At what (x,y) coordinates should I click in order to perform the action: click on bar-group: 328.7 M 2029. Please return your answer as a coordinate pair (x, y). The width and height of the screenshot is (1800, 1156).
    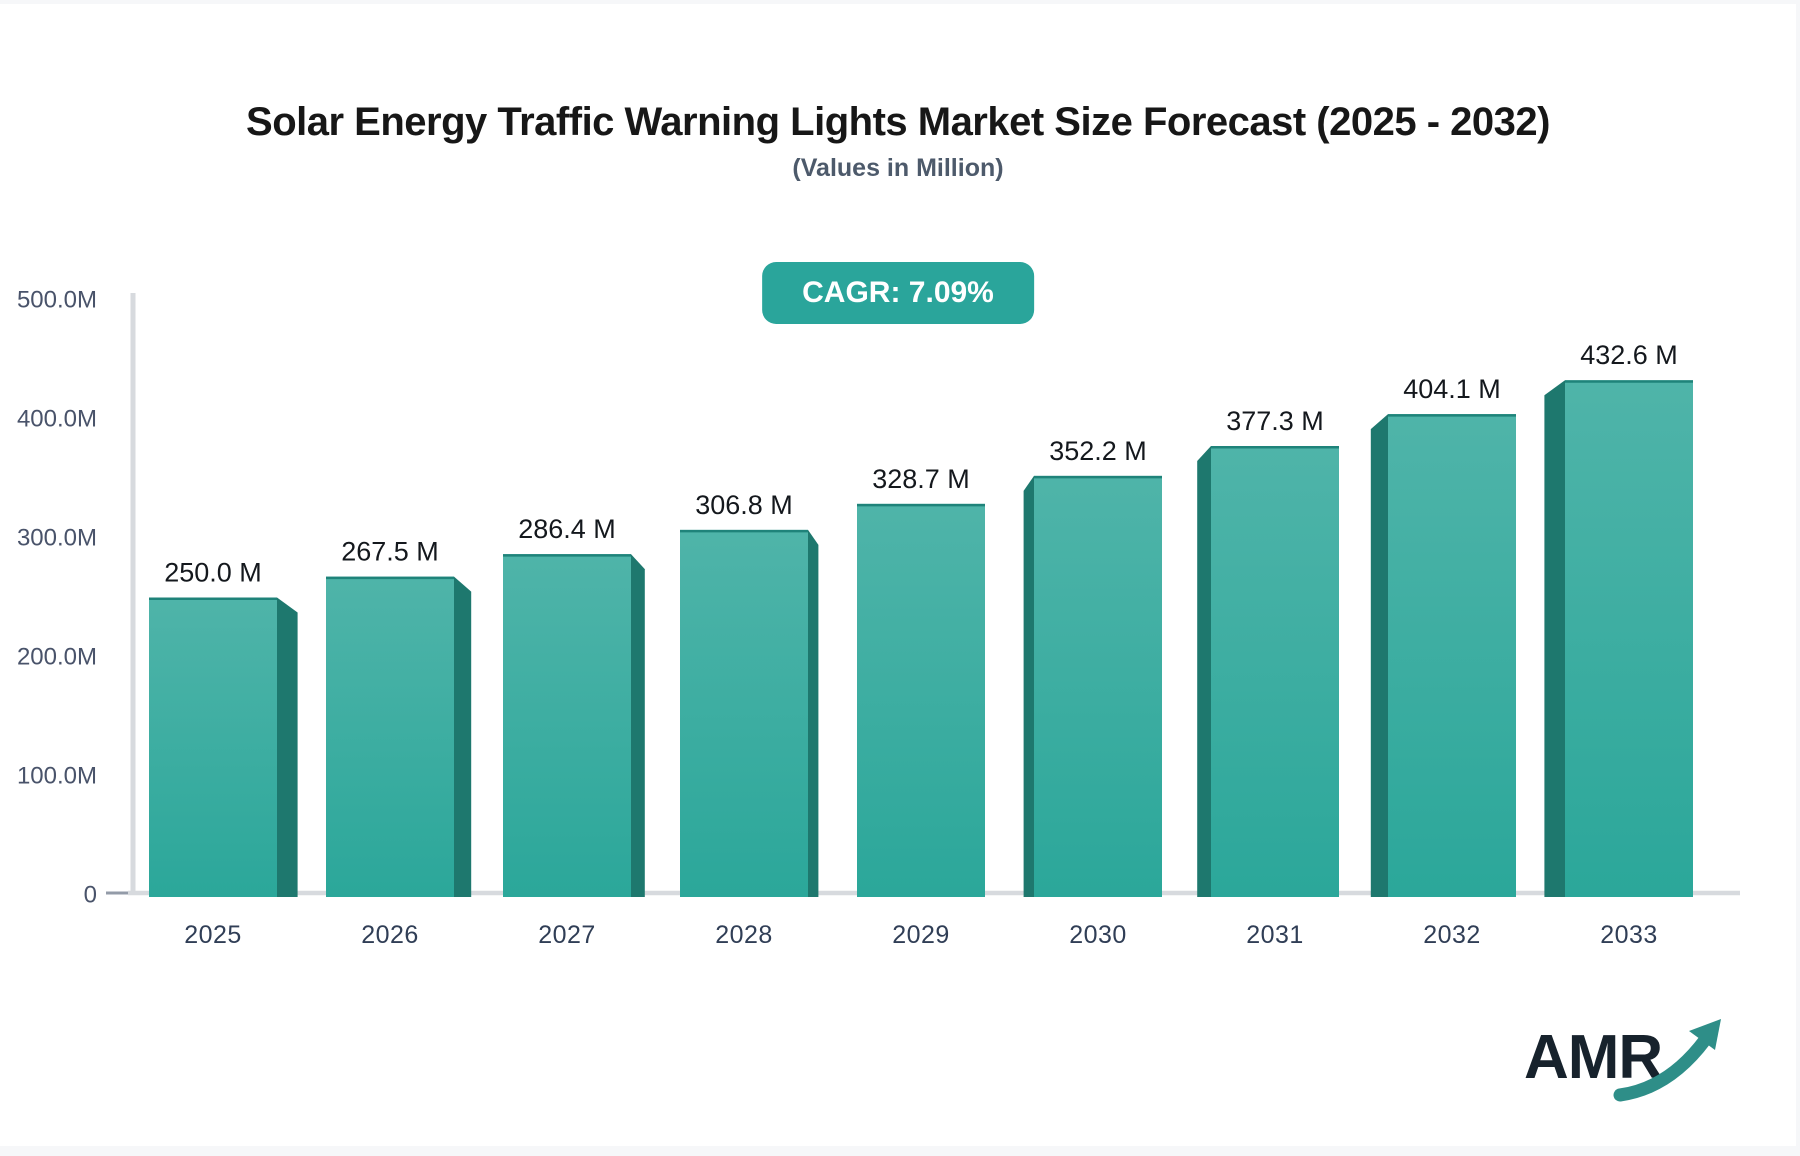
    Looking at the image, I should click on (921, 706).